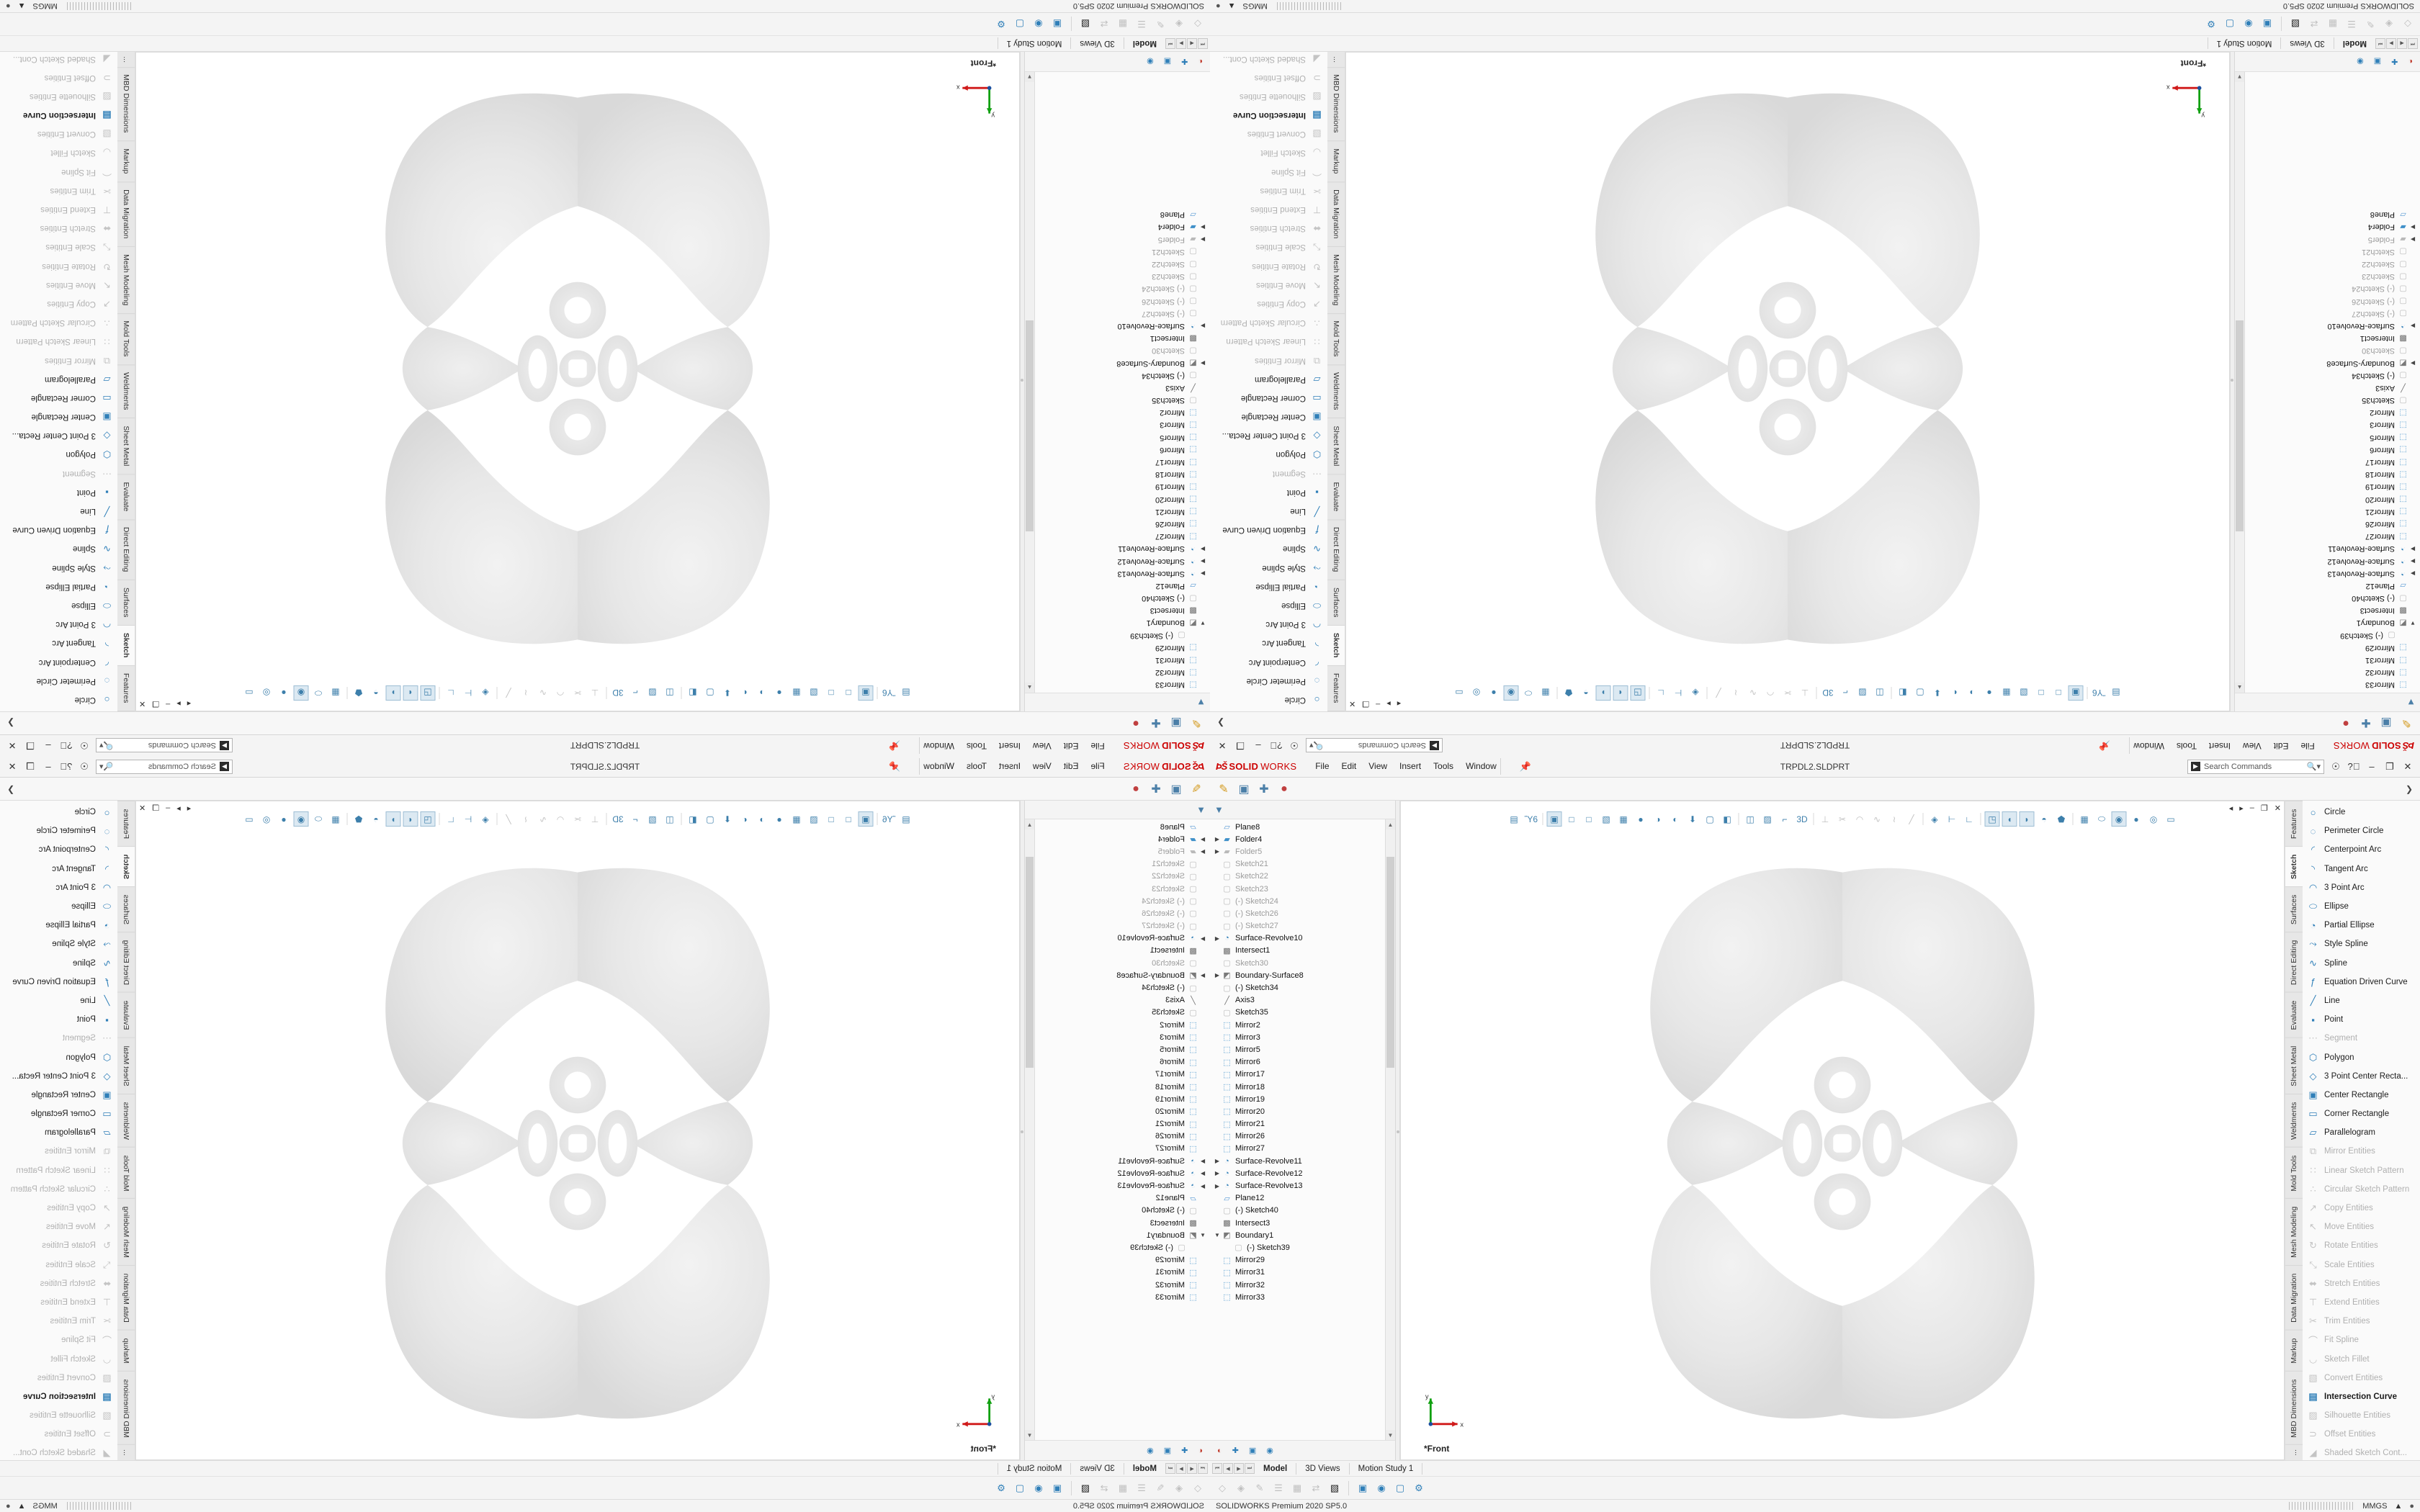  What do you see at coordinates (1304, 889) in the screenshot?
I see `tree-item: ▢ Sketch23` at bounding box center [1304, 889].